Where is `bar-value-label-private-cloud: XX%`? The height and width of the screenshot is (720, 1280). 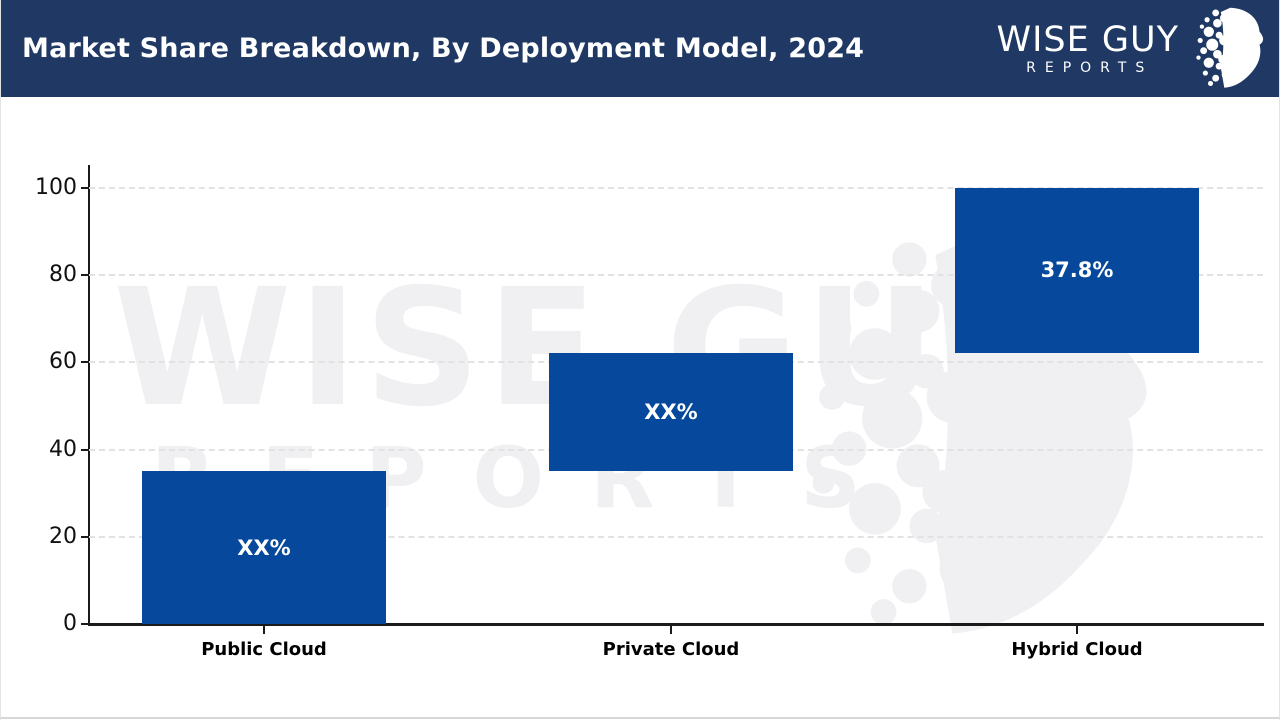 bar-value-label-private-cloud: XX% is located at coordinates (671, 412).